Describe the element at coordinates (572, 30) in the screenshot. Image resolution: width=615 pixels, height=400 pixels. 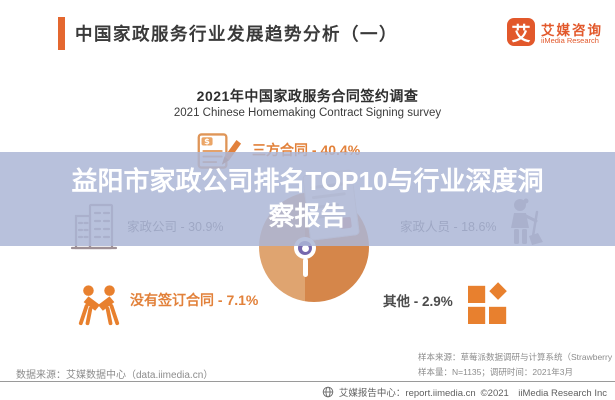
I see `logo-name-cn: 艾媒咨询` at that location.